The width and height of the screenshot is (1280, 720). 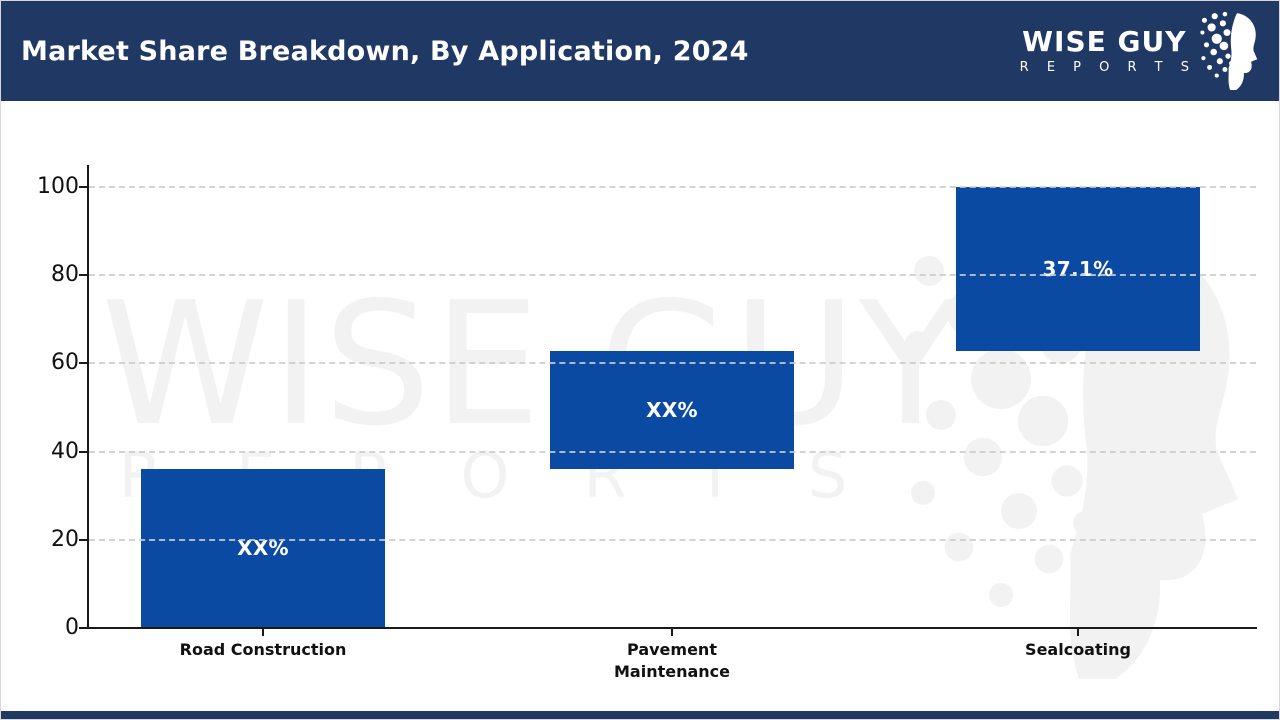 I want to click on bar-sealcoating: 37.1%, so click(x=1078, y=269).